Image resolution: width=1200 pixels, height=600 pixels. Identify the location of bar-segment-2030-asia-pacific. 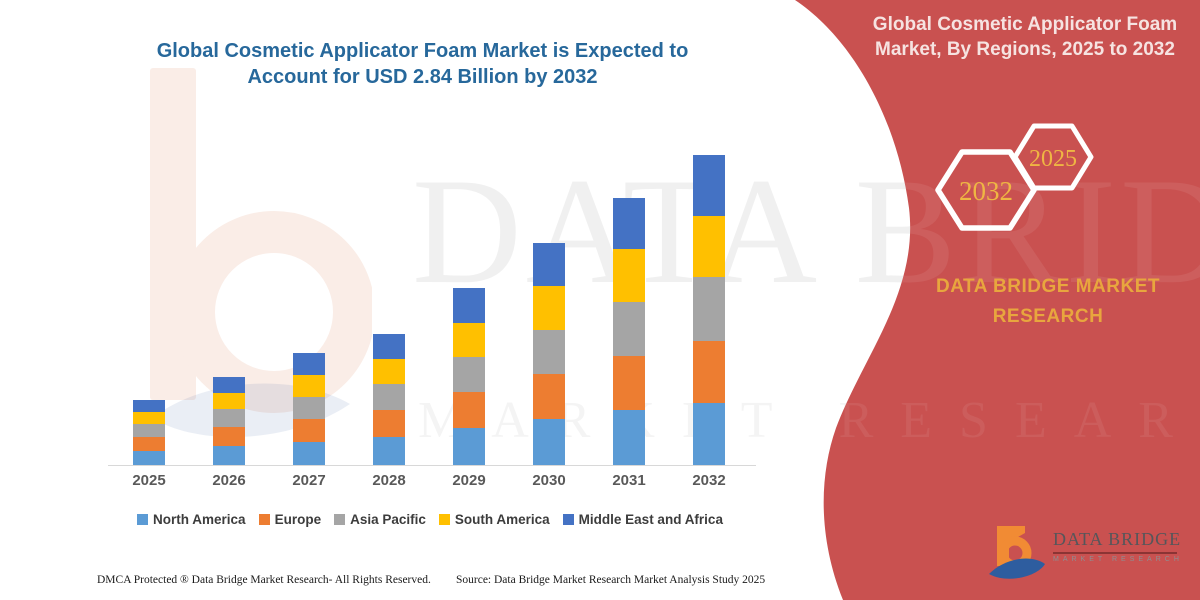
(549, 352).